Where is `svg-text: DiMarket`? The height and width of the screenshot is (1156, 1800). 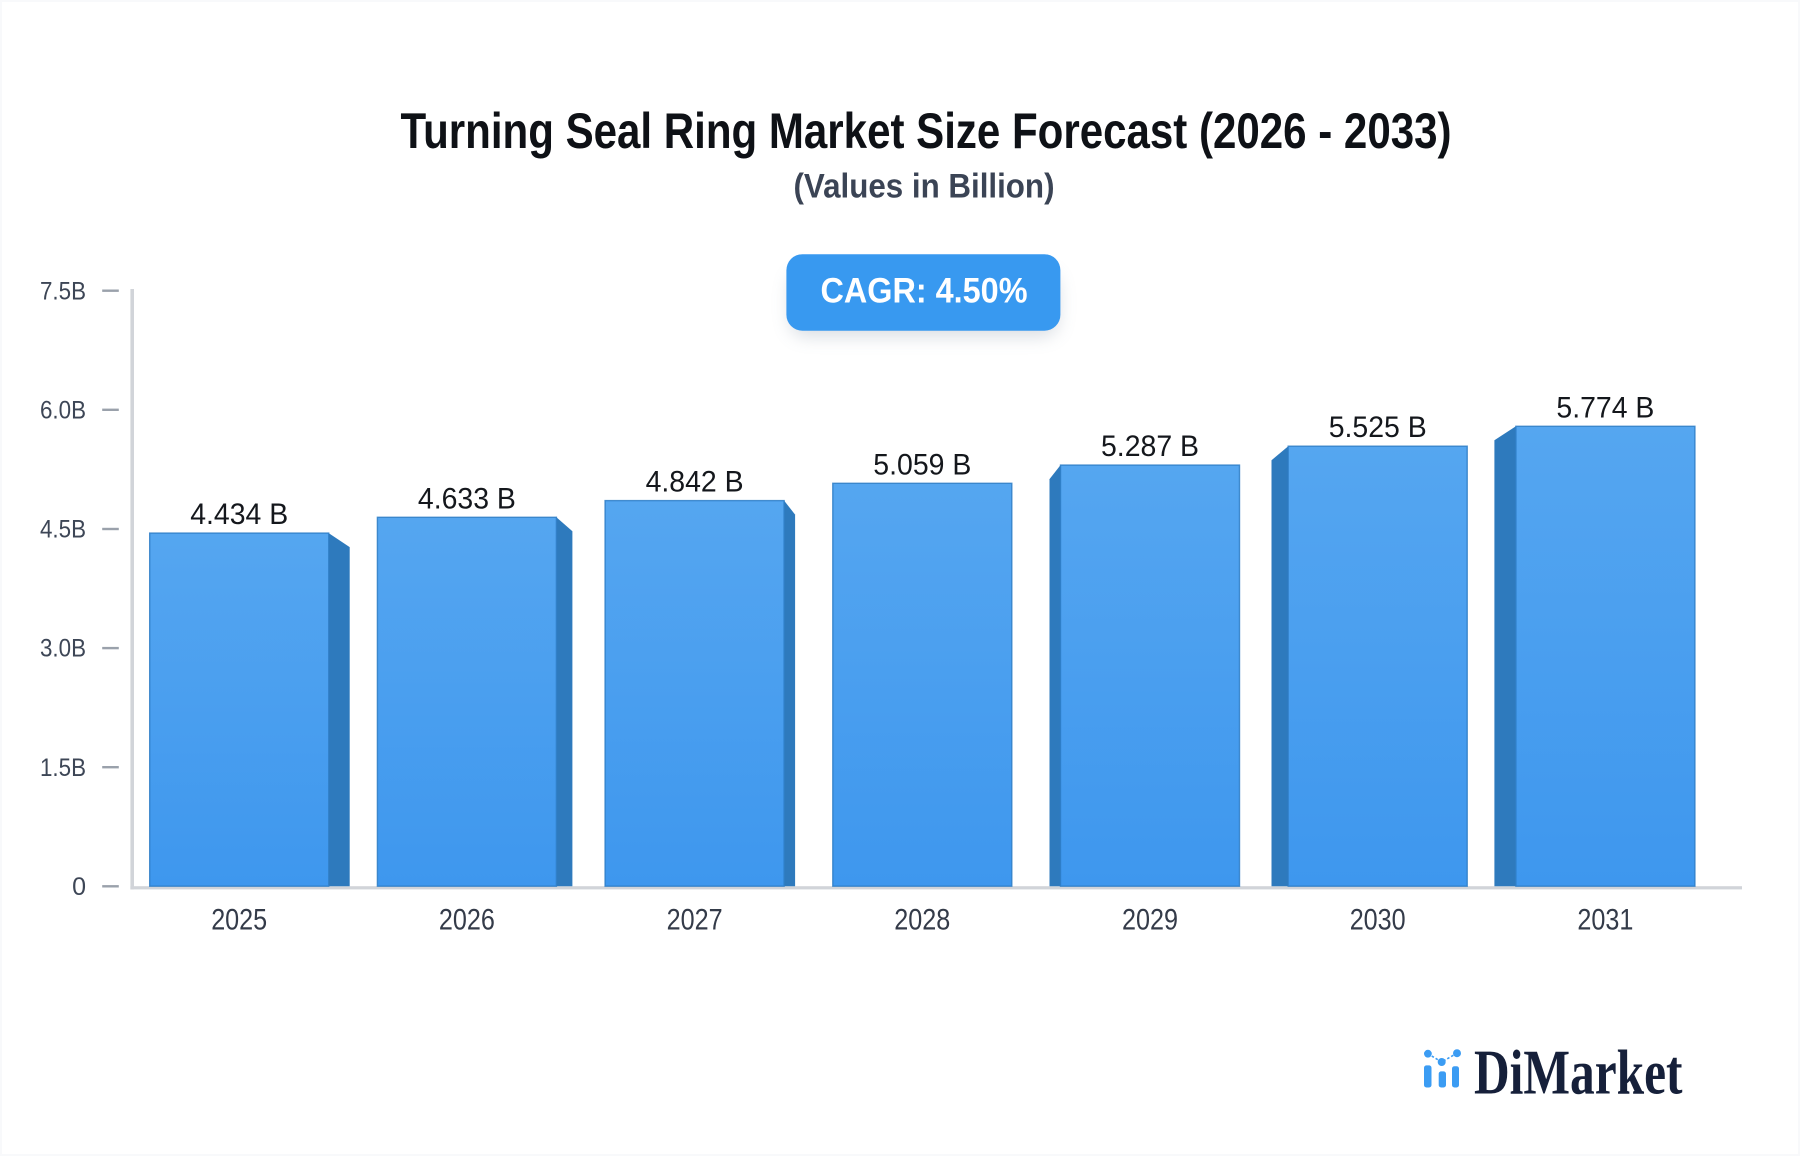
svg-text: DiMarket is located at coordinates (1578, 1072).